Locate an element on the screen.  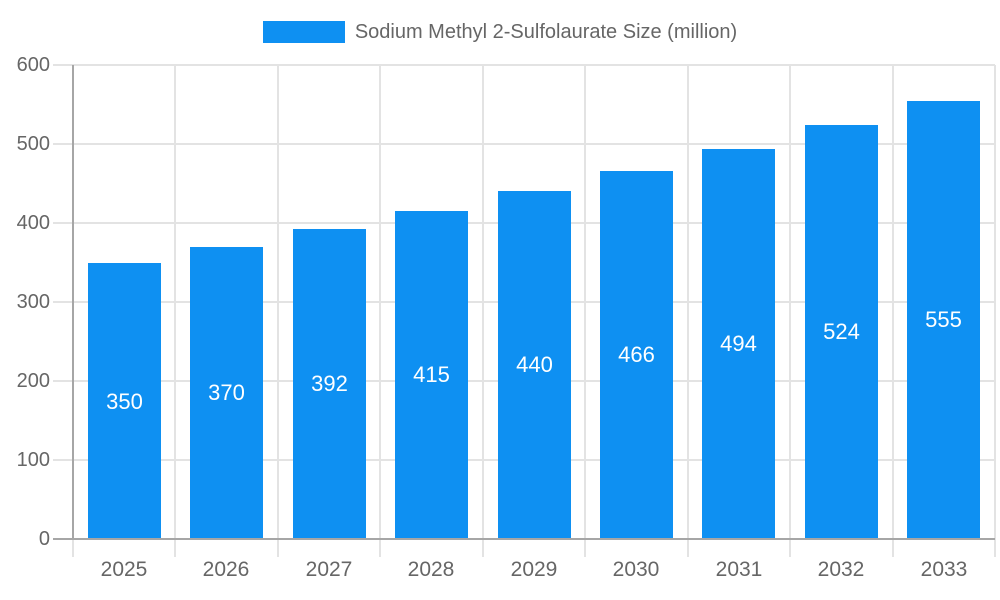
bar-value-label: 415 is located at coordinates (431, 374).